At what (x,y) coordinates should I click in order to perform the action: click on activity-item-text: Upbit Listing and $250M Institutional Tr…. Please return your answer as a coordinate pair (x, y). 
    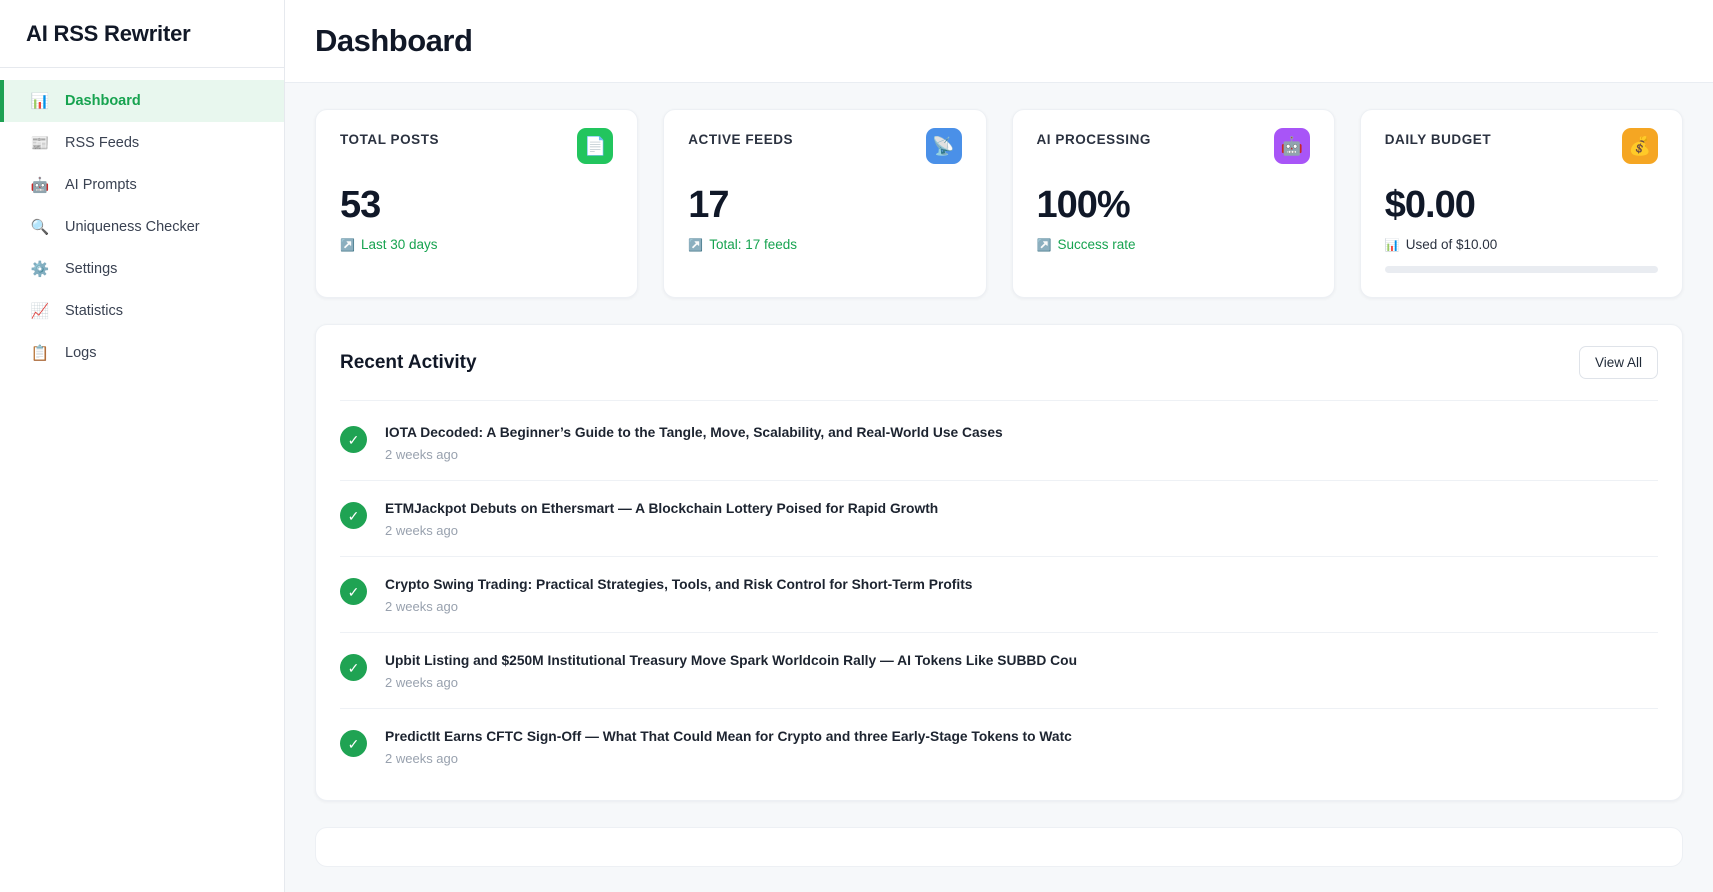
    Looking at the image, I should click on (731, 671).